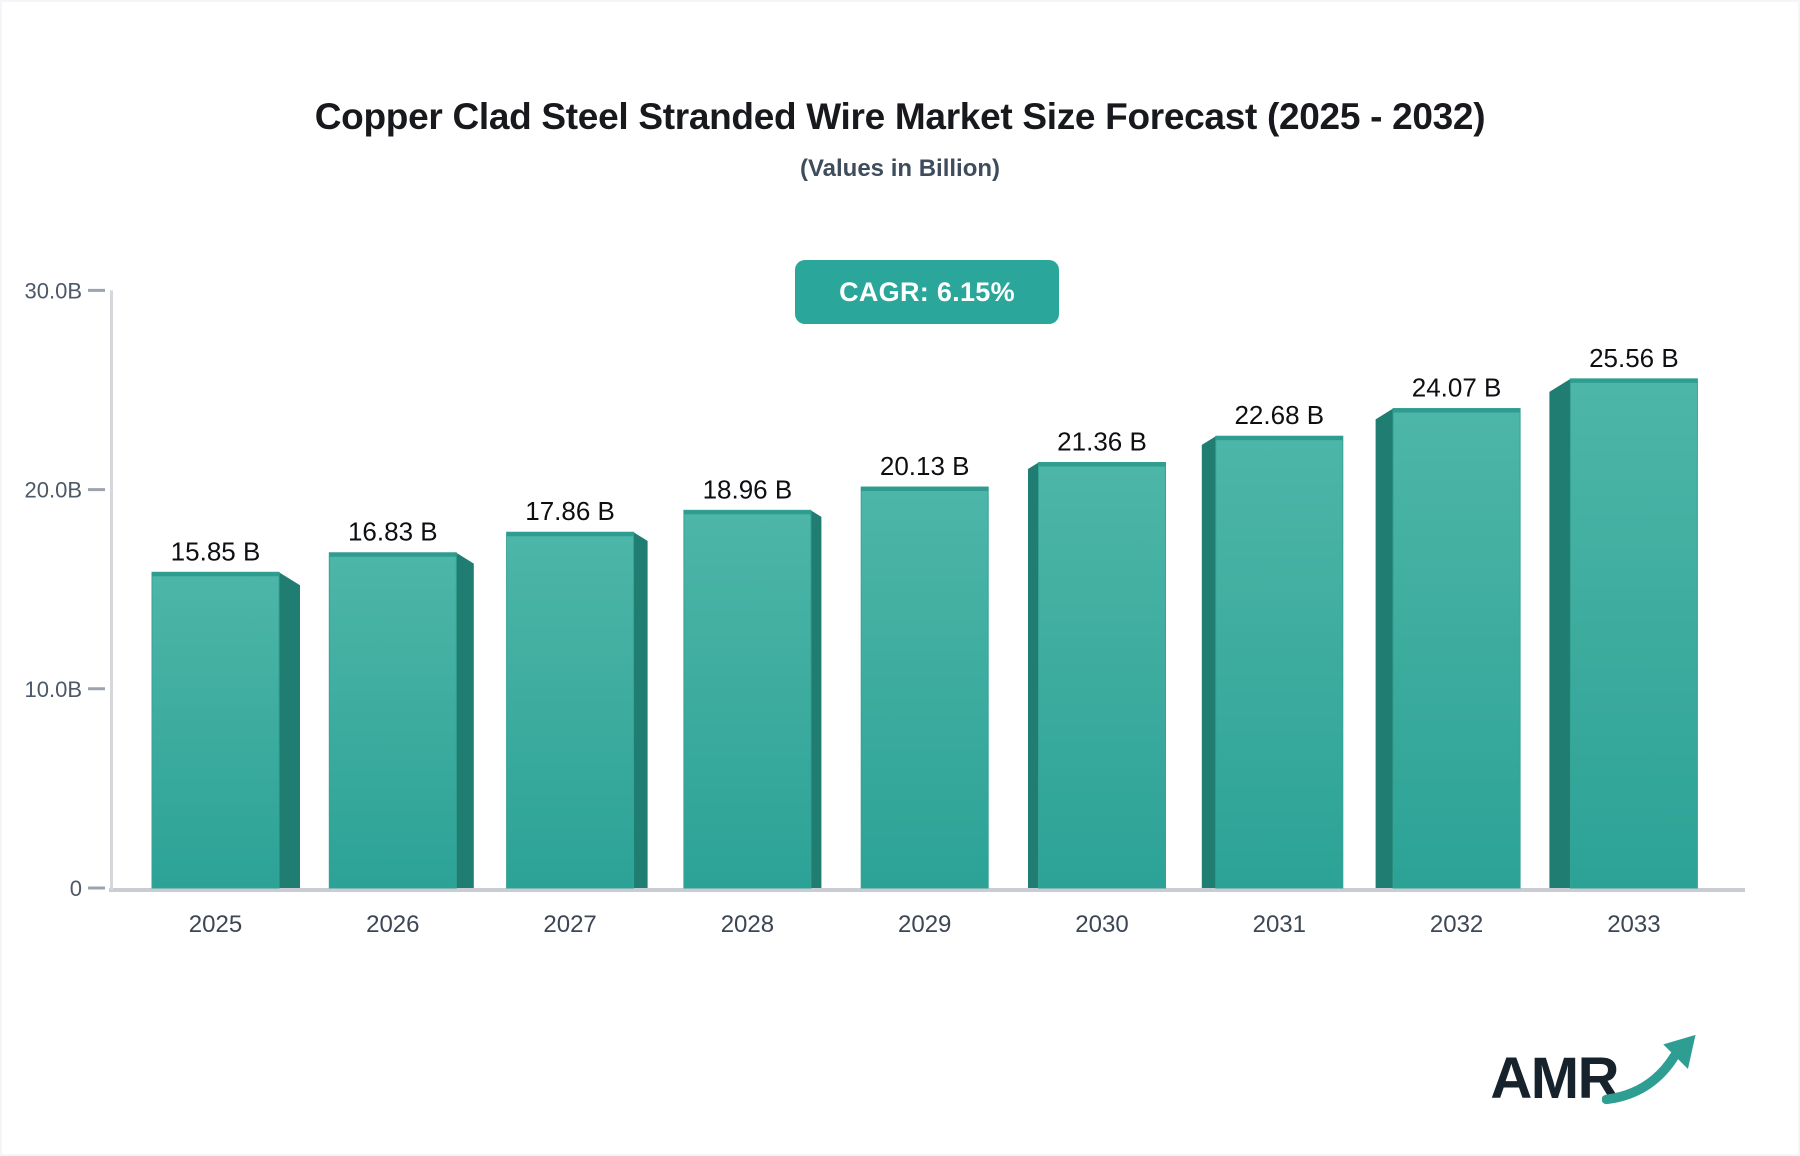  What do you see at coordinates (569, 924) in the screenshot?
I see `x-axis-label: 2027` at bounding box center [569, 924].